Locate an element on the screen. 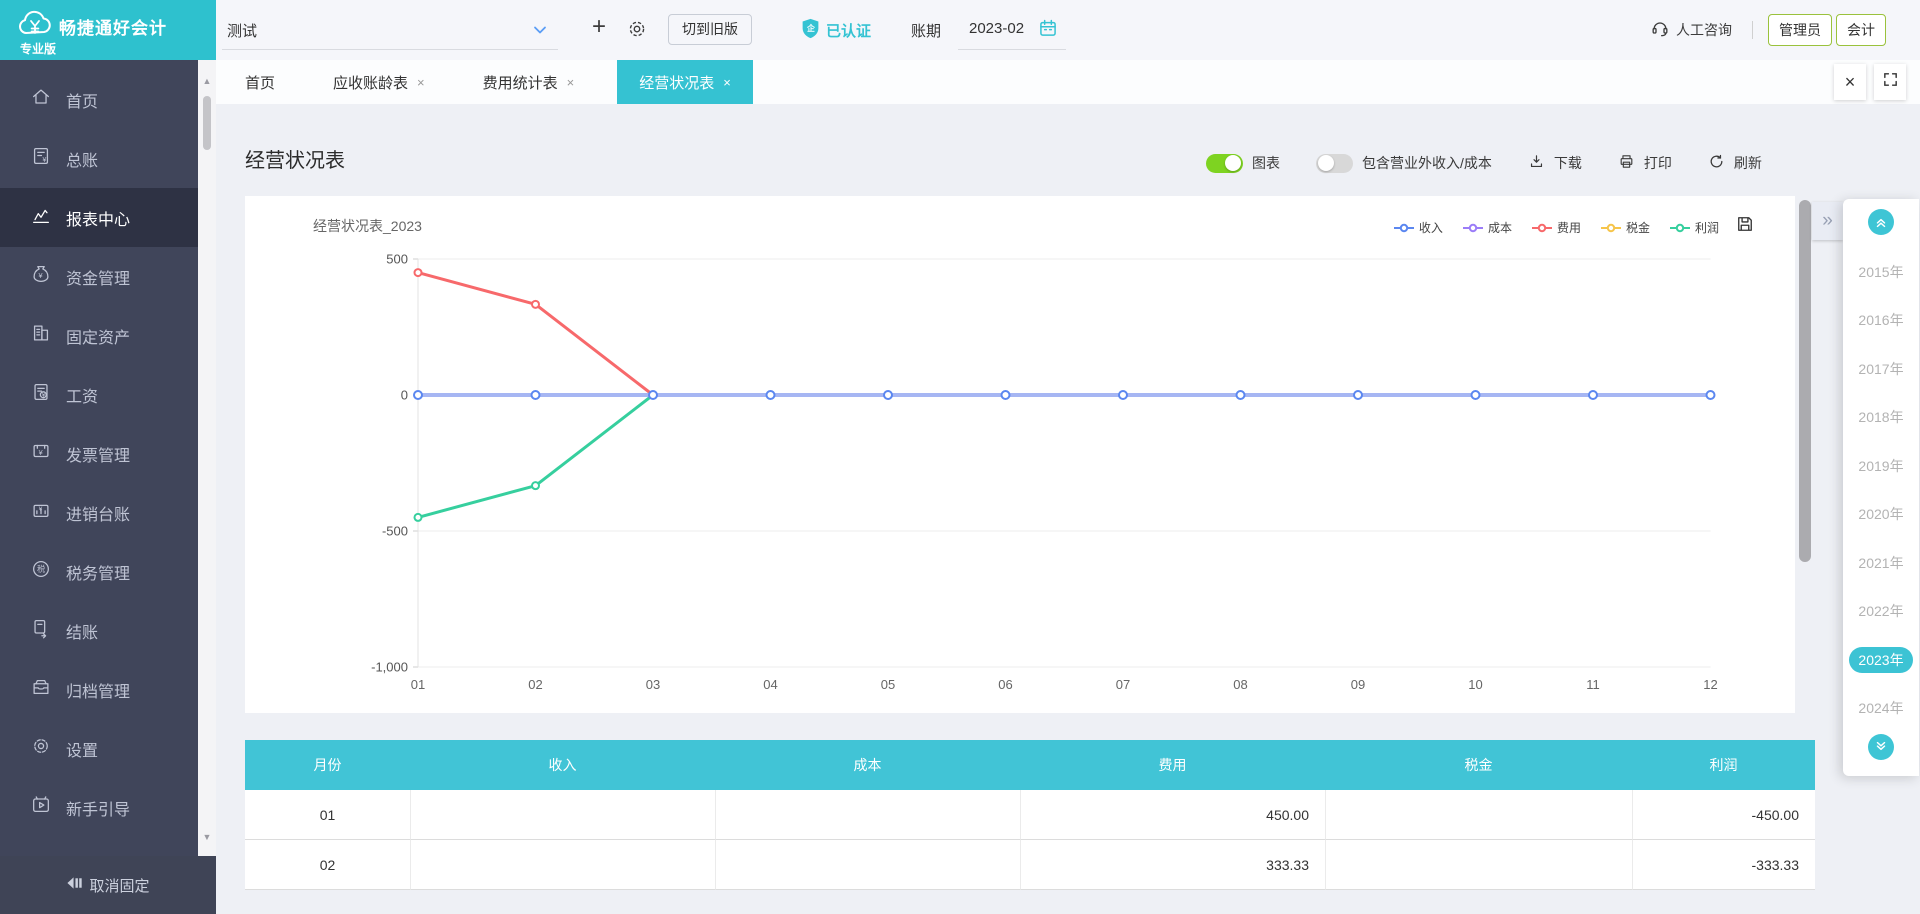 The height and width of the screenshot is (914, 1920). sidebar-item-home: 首页 is located at coordinates (100, 99).